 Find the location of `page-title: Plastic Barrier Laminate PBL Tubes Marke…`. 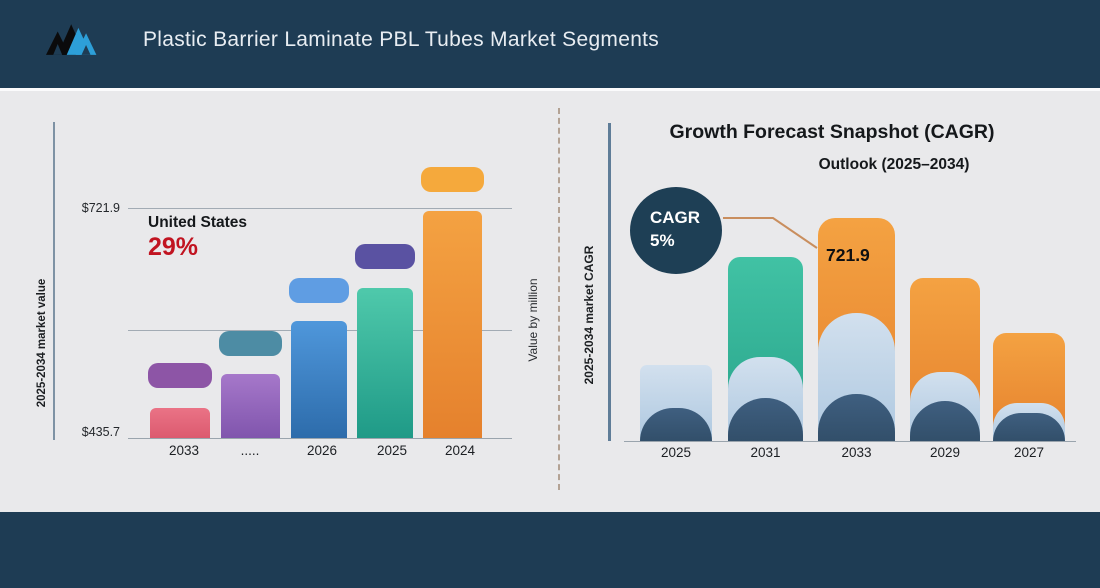

page-title: Plastic Barrier Laminate PBL Tubes Marke… is located at coordinates (401, 39).